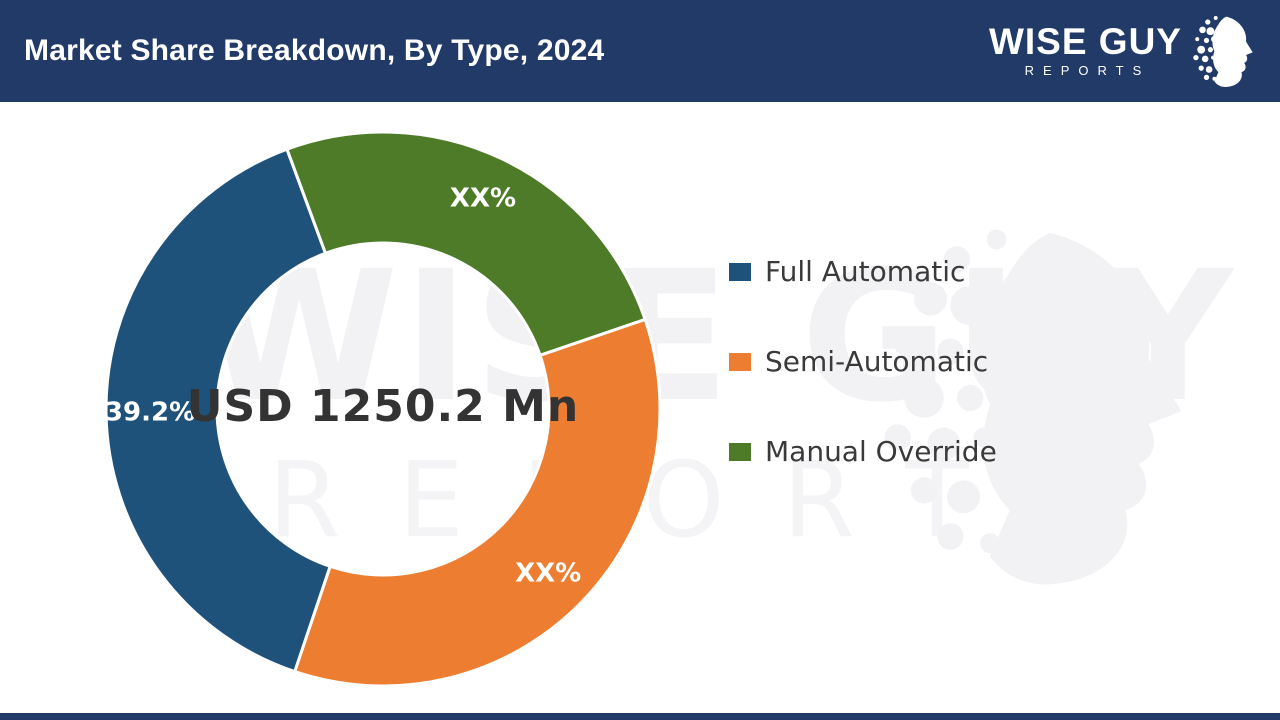 This screenshot has width=1280, height=720. Describe the element at coordinates (314, 50) in the screenshot. I see `page-title: Market Share Breakdown, By Type, 2024` at that location.